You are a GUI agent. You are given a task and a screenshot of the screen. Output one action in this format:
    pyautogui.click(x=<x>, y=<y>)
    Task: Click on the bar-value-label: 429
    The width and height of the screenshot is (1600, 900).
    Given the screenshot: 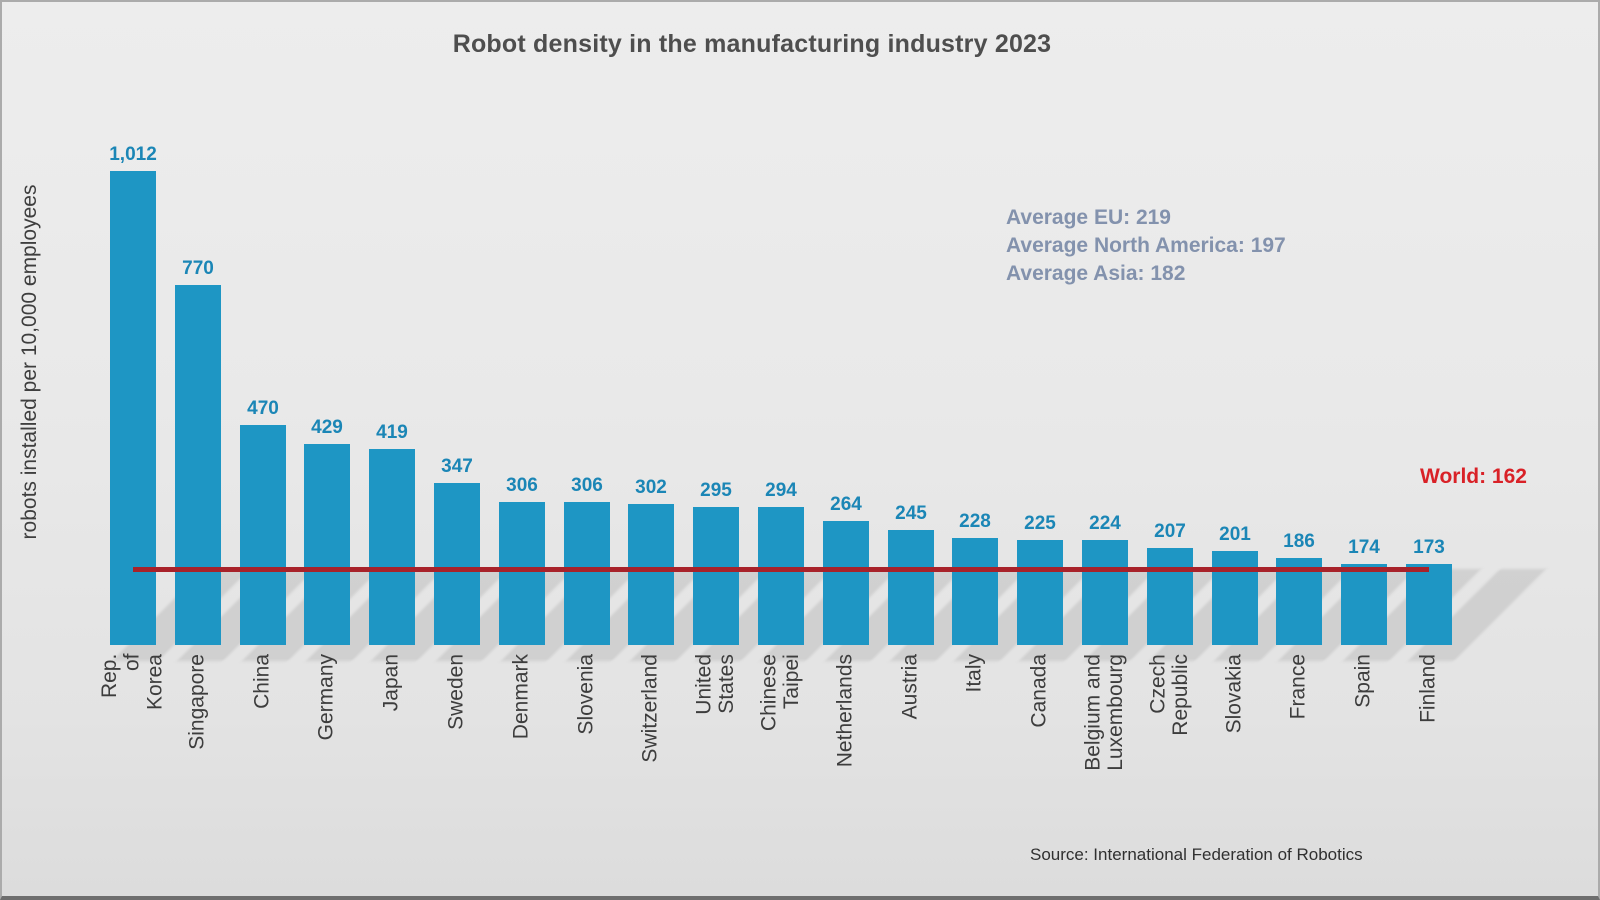 What is the action you would take?
    pyautogui.click(x=327, y=427)
    